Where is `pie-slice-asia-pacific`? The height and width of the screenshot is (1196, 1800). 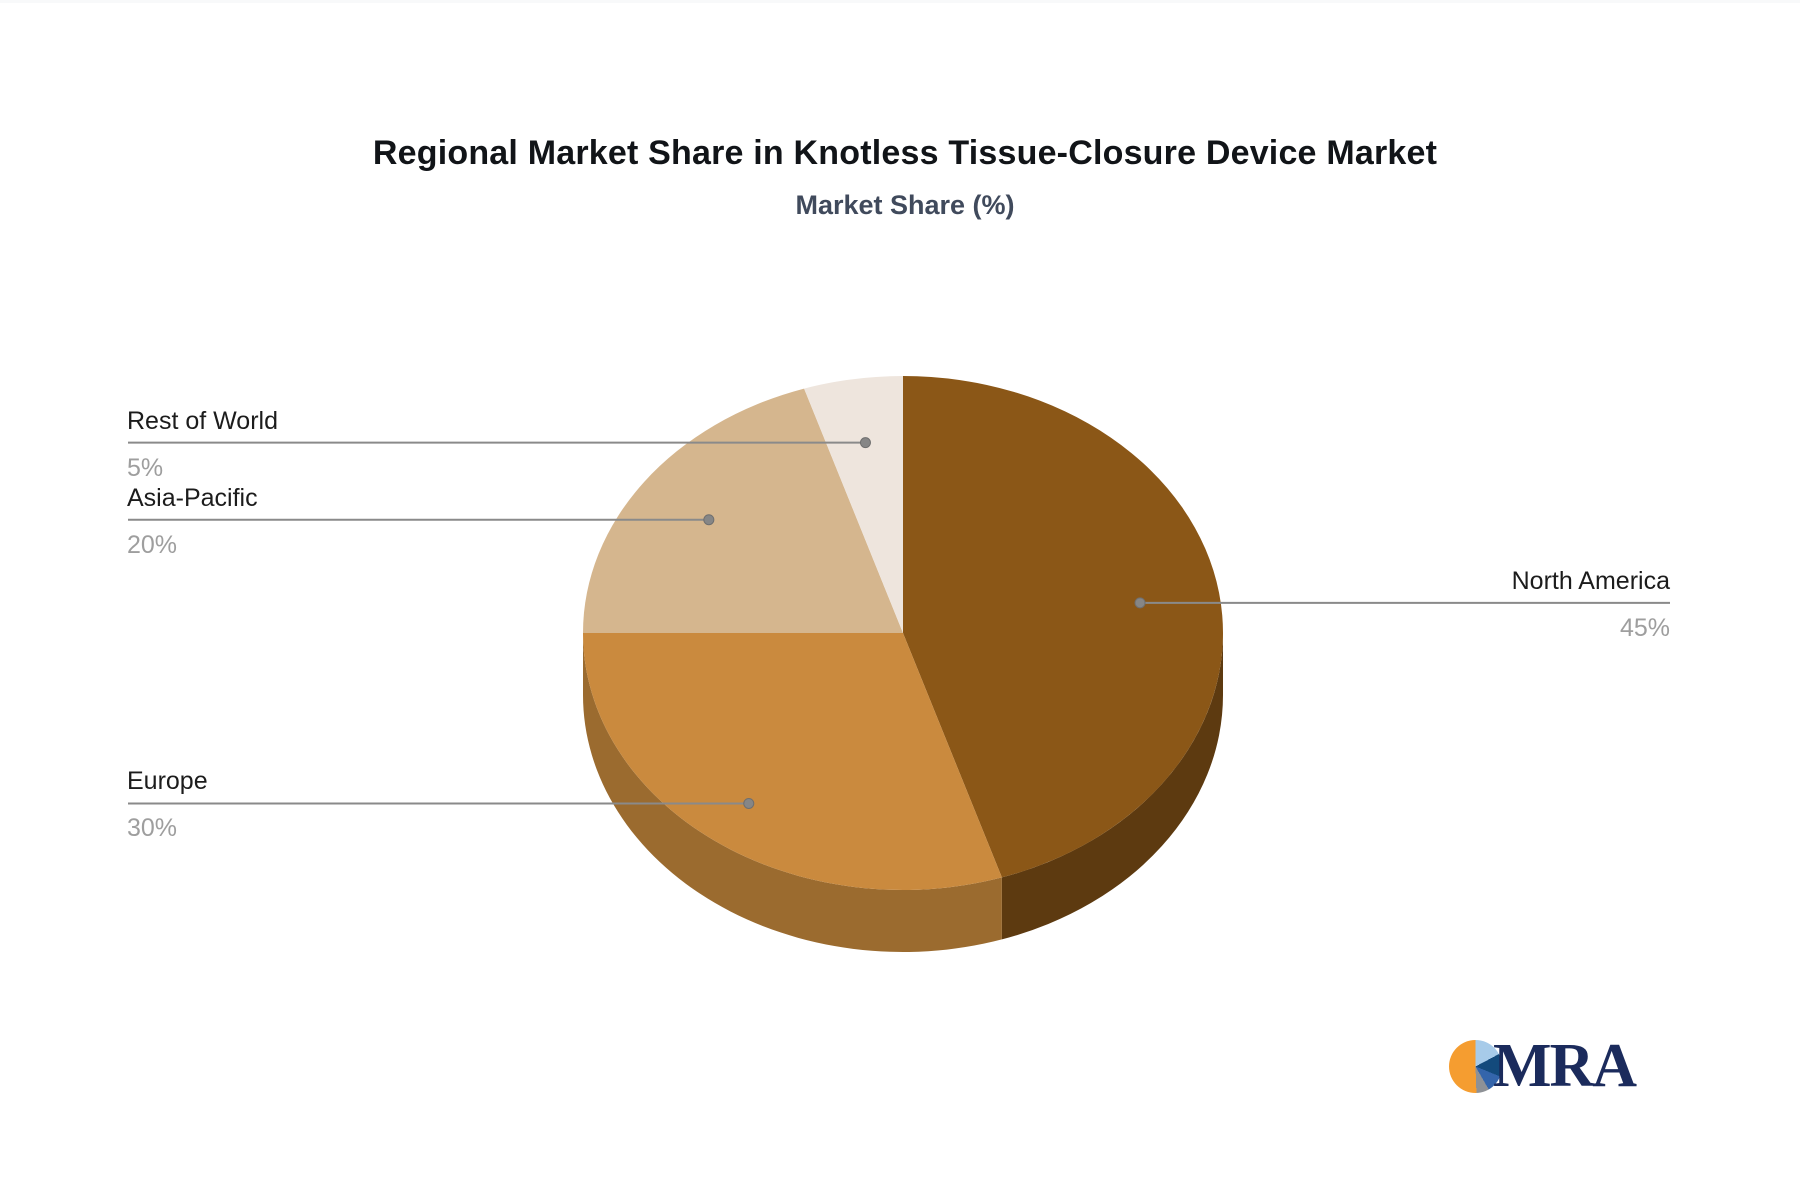 pie-slice-asia-pacific is located at coordinates (743, 510).